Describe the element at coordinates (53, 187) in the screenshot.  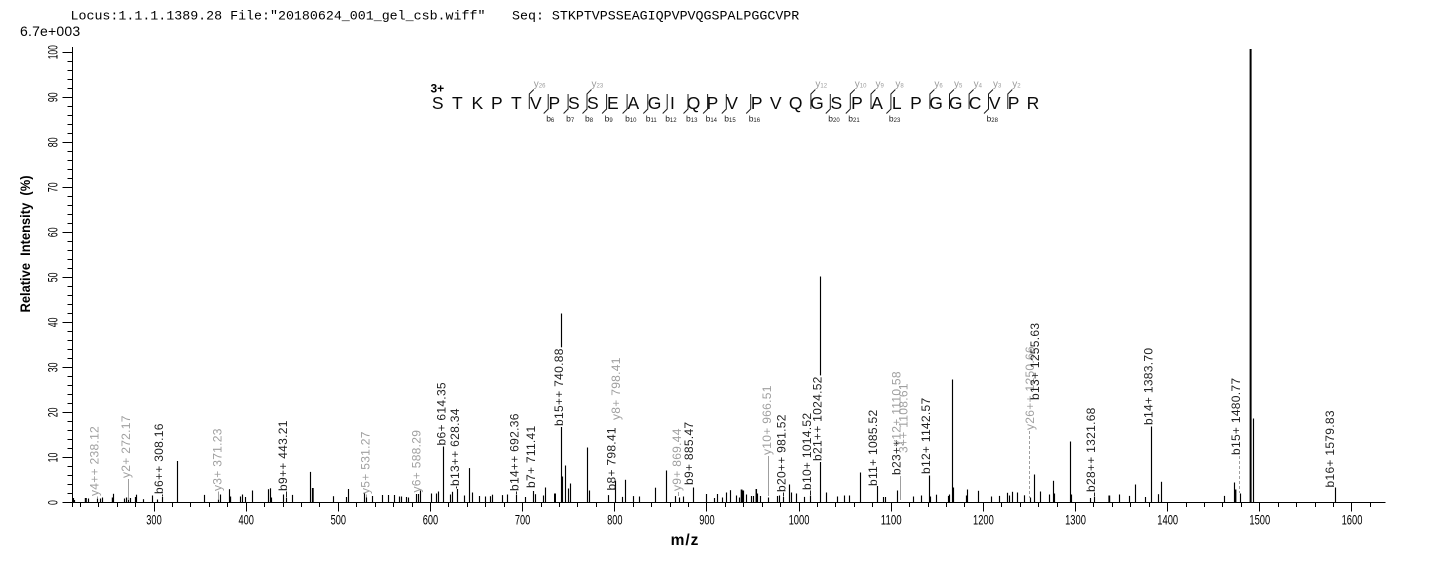
I see `svg-text: 70` at that location.